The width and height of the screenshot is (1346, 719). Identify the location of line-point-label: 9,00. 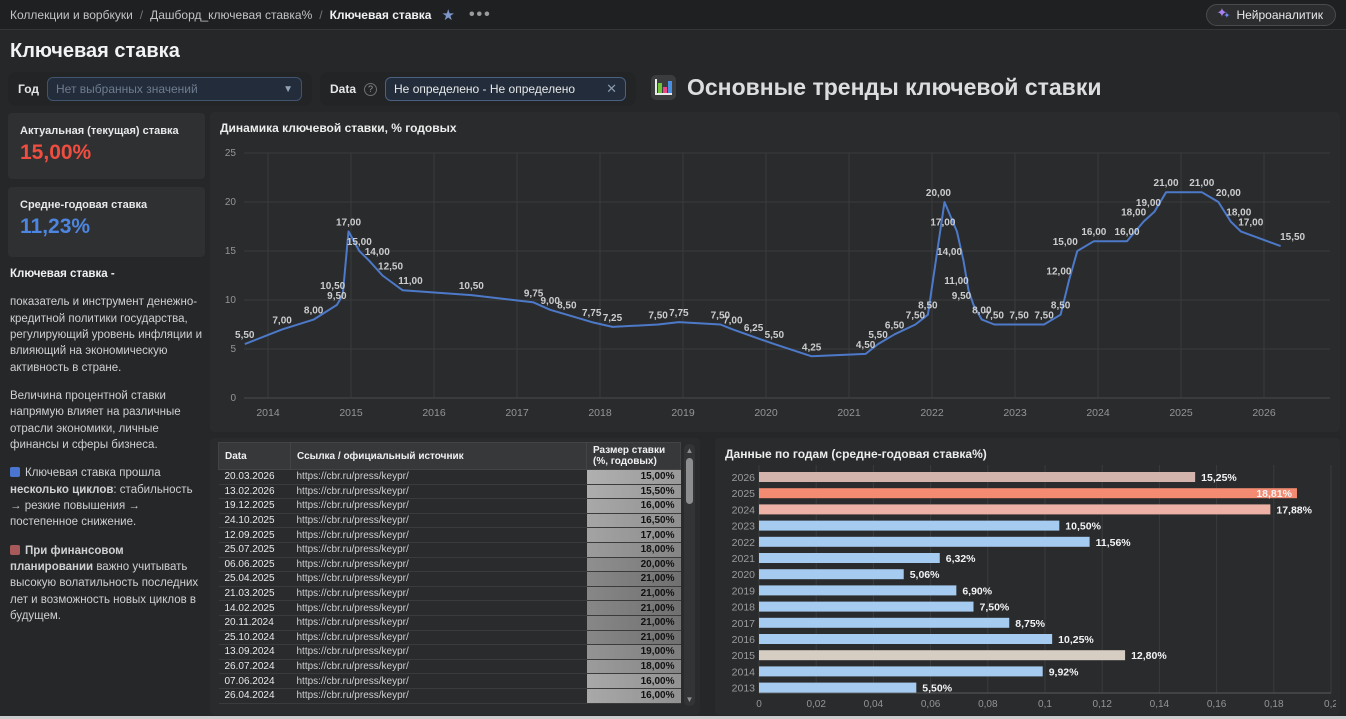
(550, 301).